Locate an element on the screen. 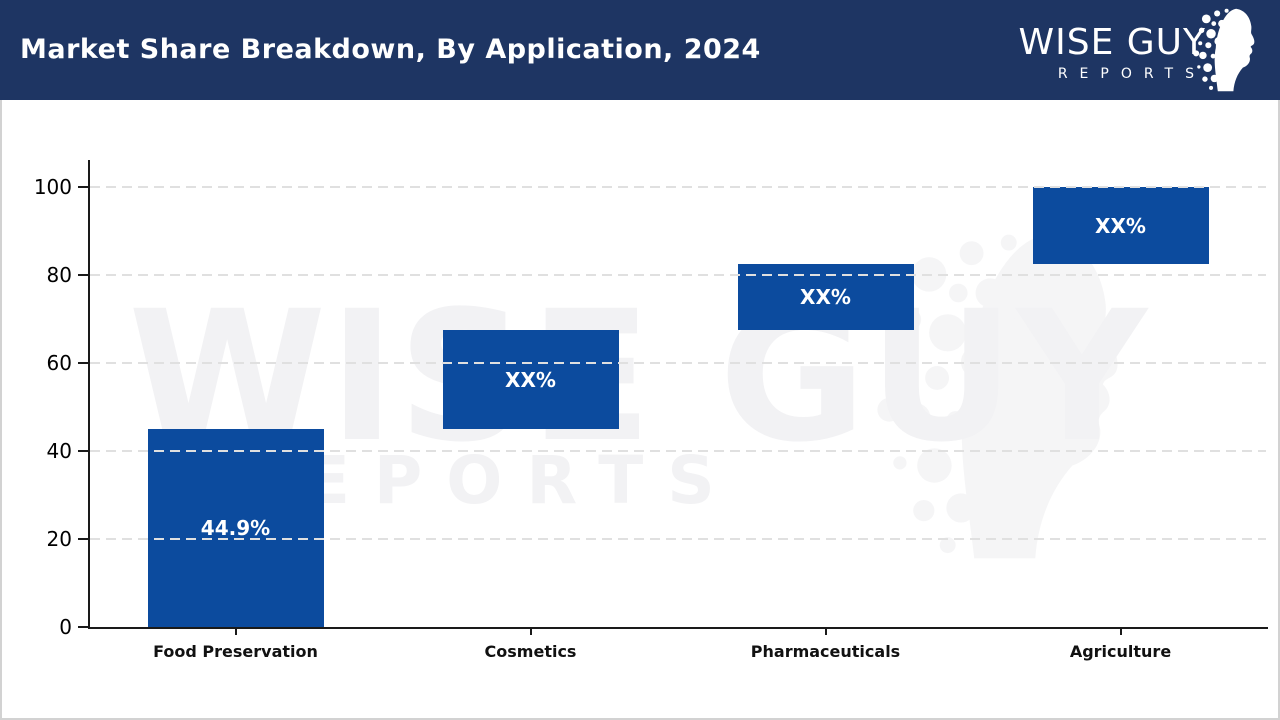 Image resolution: width=1280 pixels, height=720 pixels. y-tick-label: 20 is located at coordinates (59, 539).